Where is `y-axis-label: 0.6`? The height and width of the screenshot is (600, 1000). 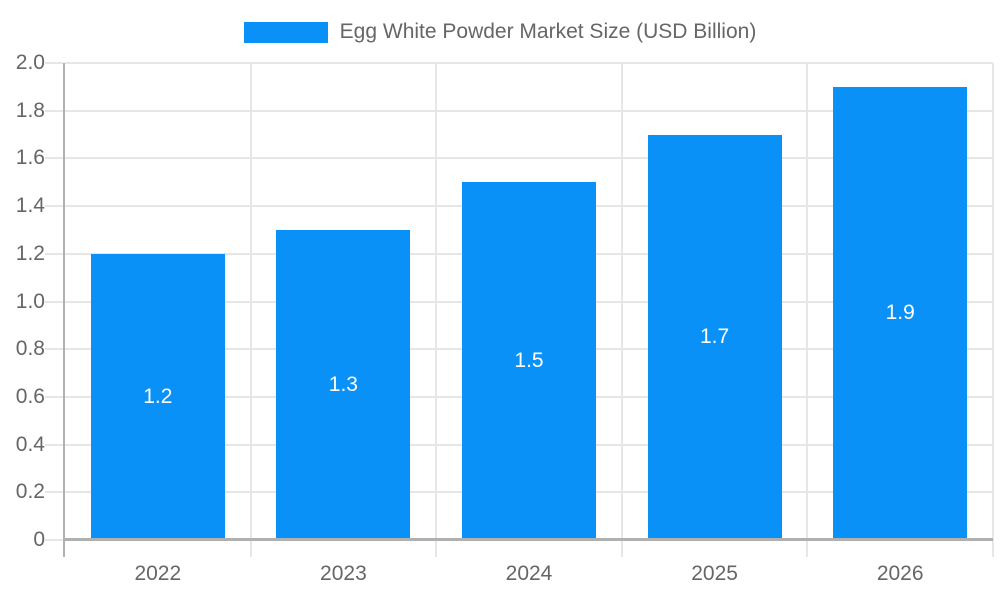 y-axis-label: 0.6 is located at coordinates (30, 396).